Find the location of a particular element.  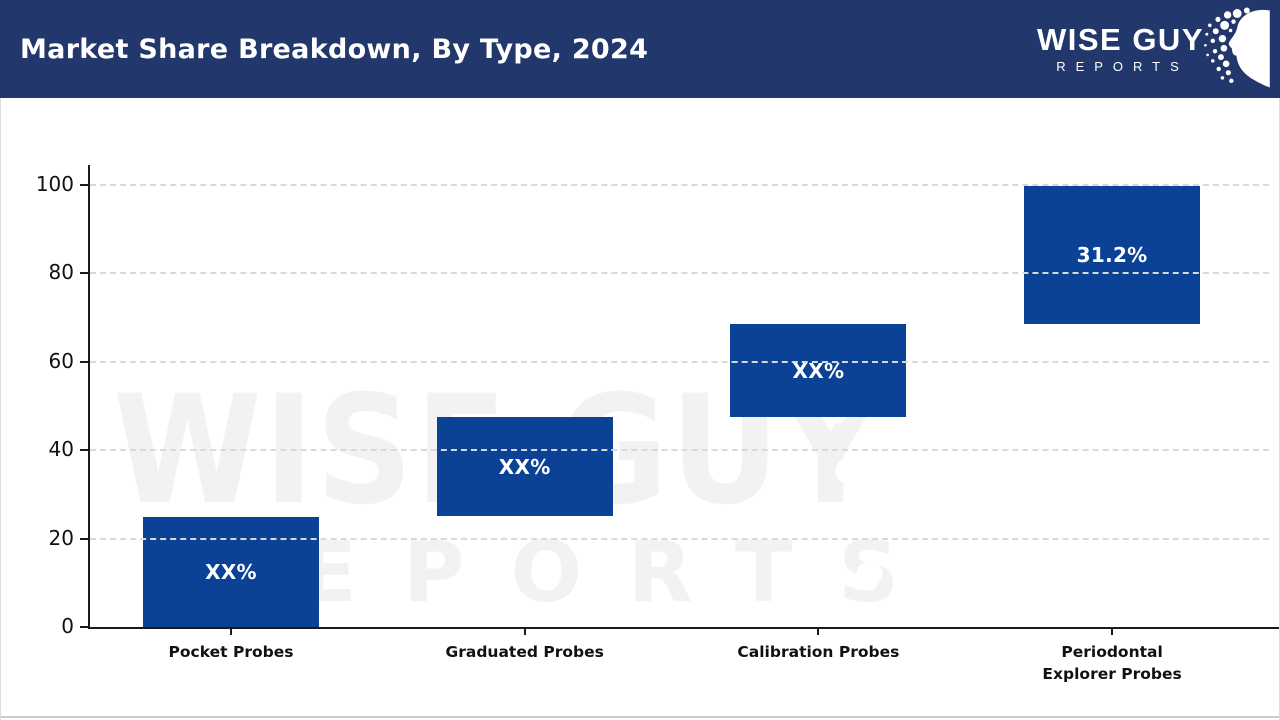

y-tick-label: 40 is located at coordinates (61, 449).